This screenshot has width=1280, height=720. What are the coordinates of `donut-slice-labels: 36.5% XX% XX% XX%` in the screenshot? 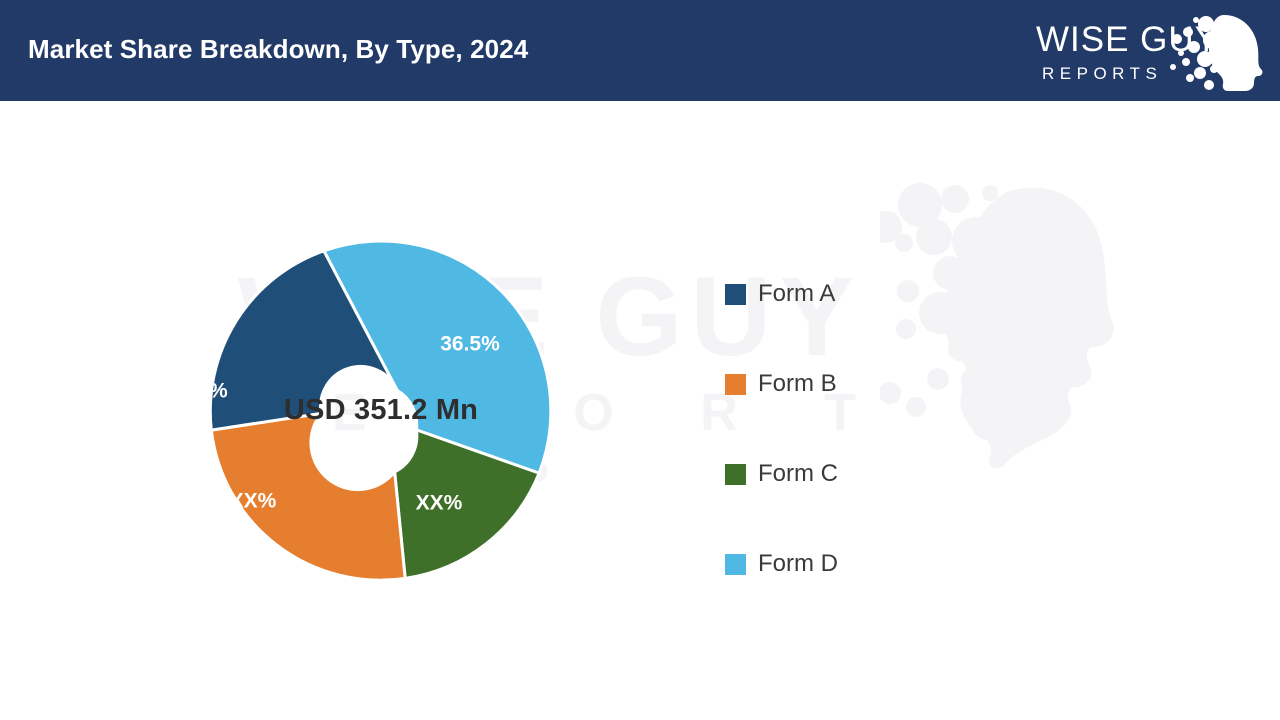 It's located at (345, 424).